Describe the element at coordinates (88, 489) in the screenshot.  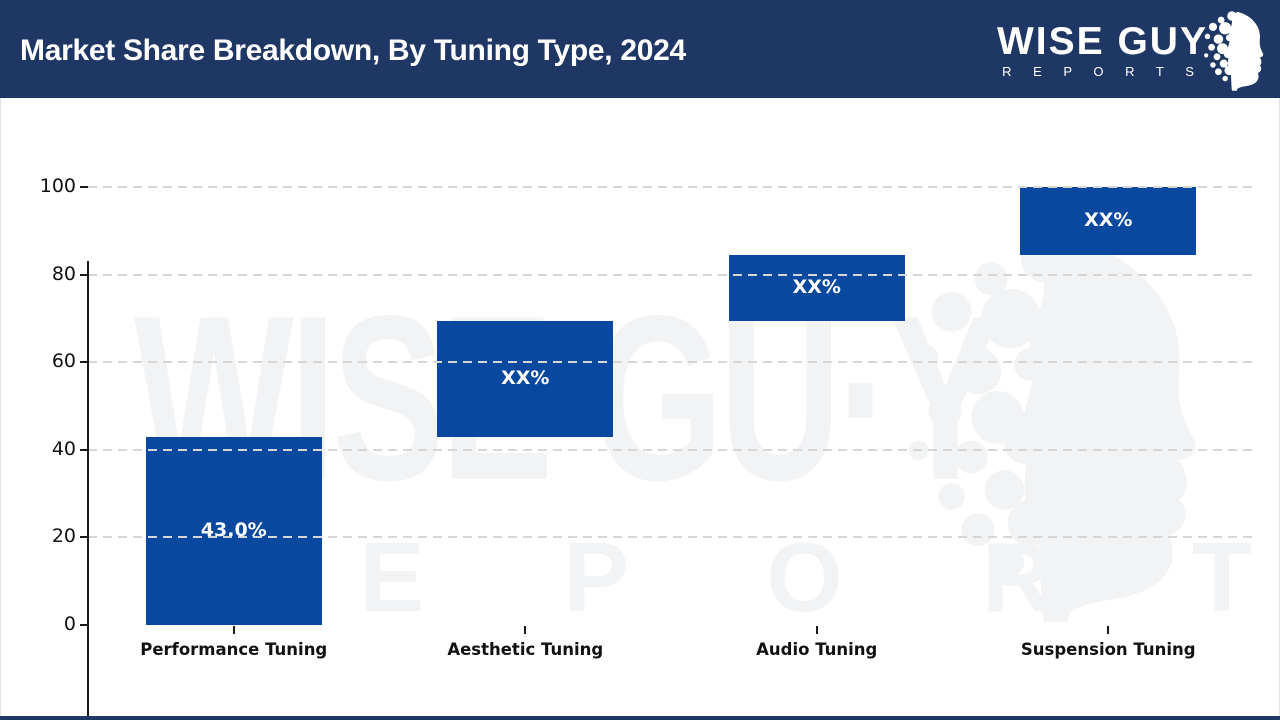
I see `y-axis-line` at that location.